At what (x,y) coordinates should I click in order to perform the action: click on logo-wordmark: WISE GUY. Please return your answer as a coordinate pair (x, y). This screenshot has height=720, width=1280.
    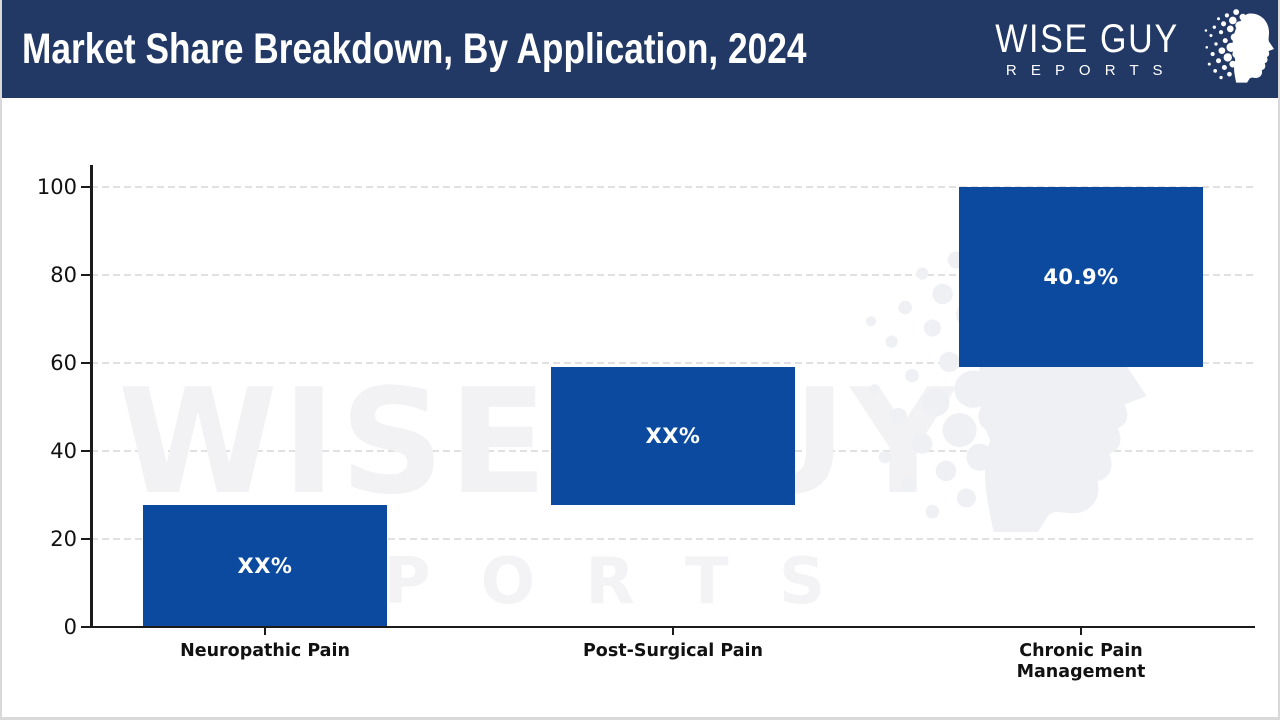
    Looking at the image, I should click on (1086, 39).